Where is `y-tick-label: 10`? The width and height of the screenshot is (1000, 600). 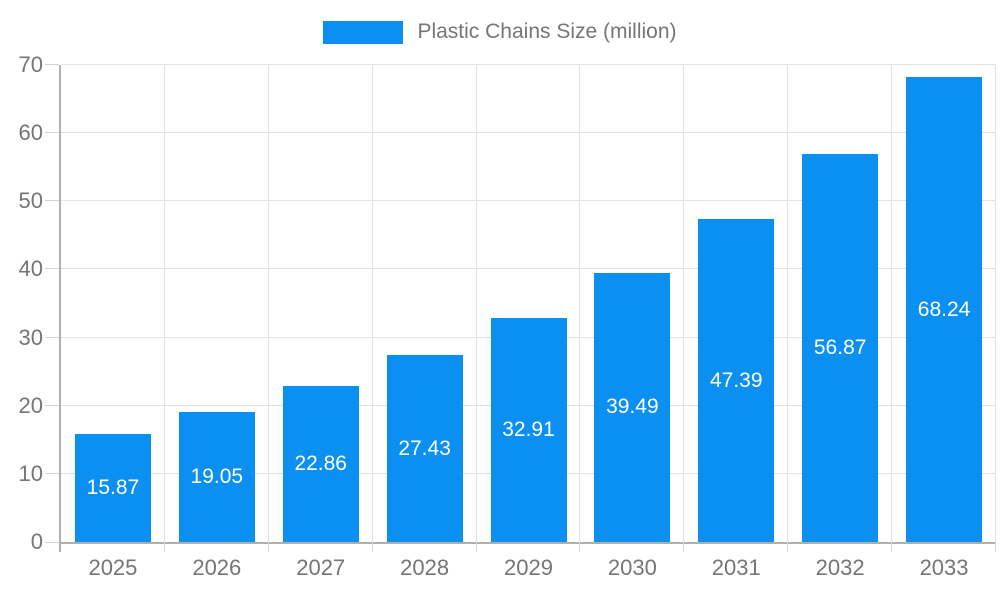 y-tick-label: 10 is located at coordinates (30, 473).